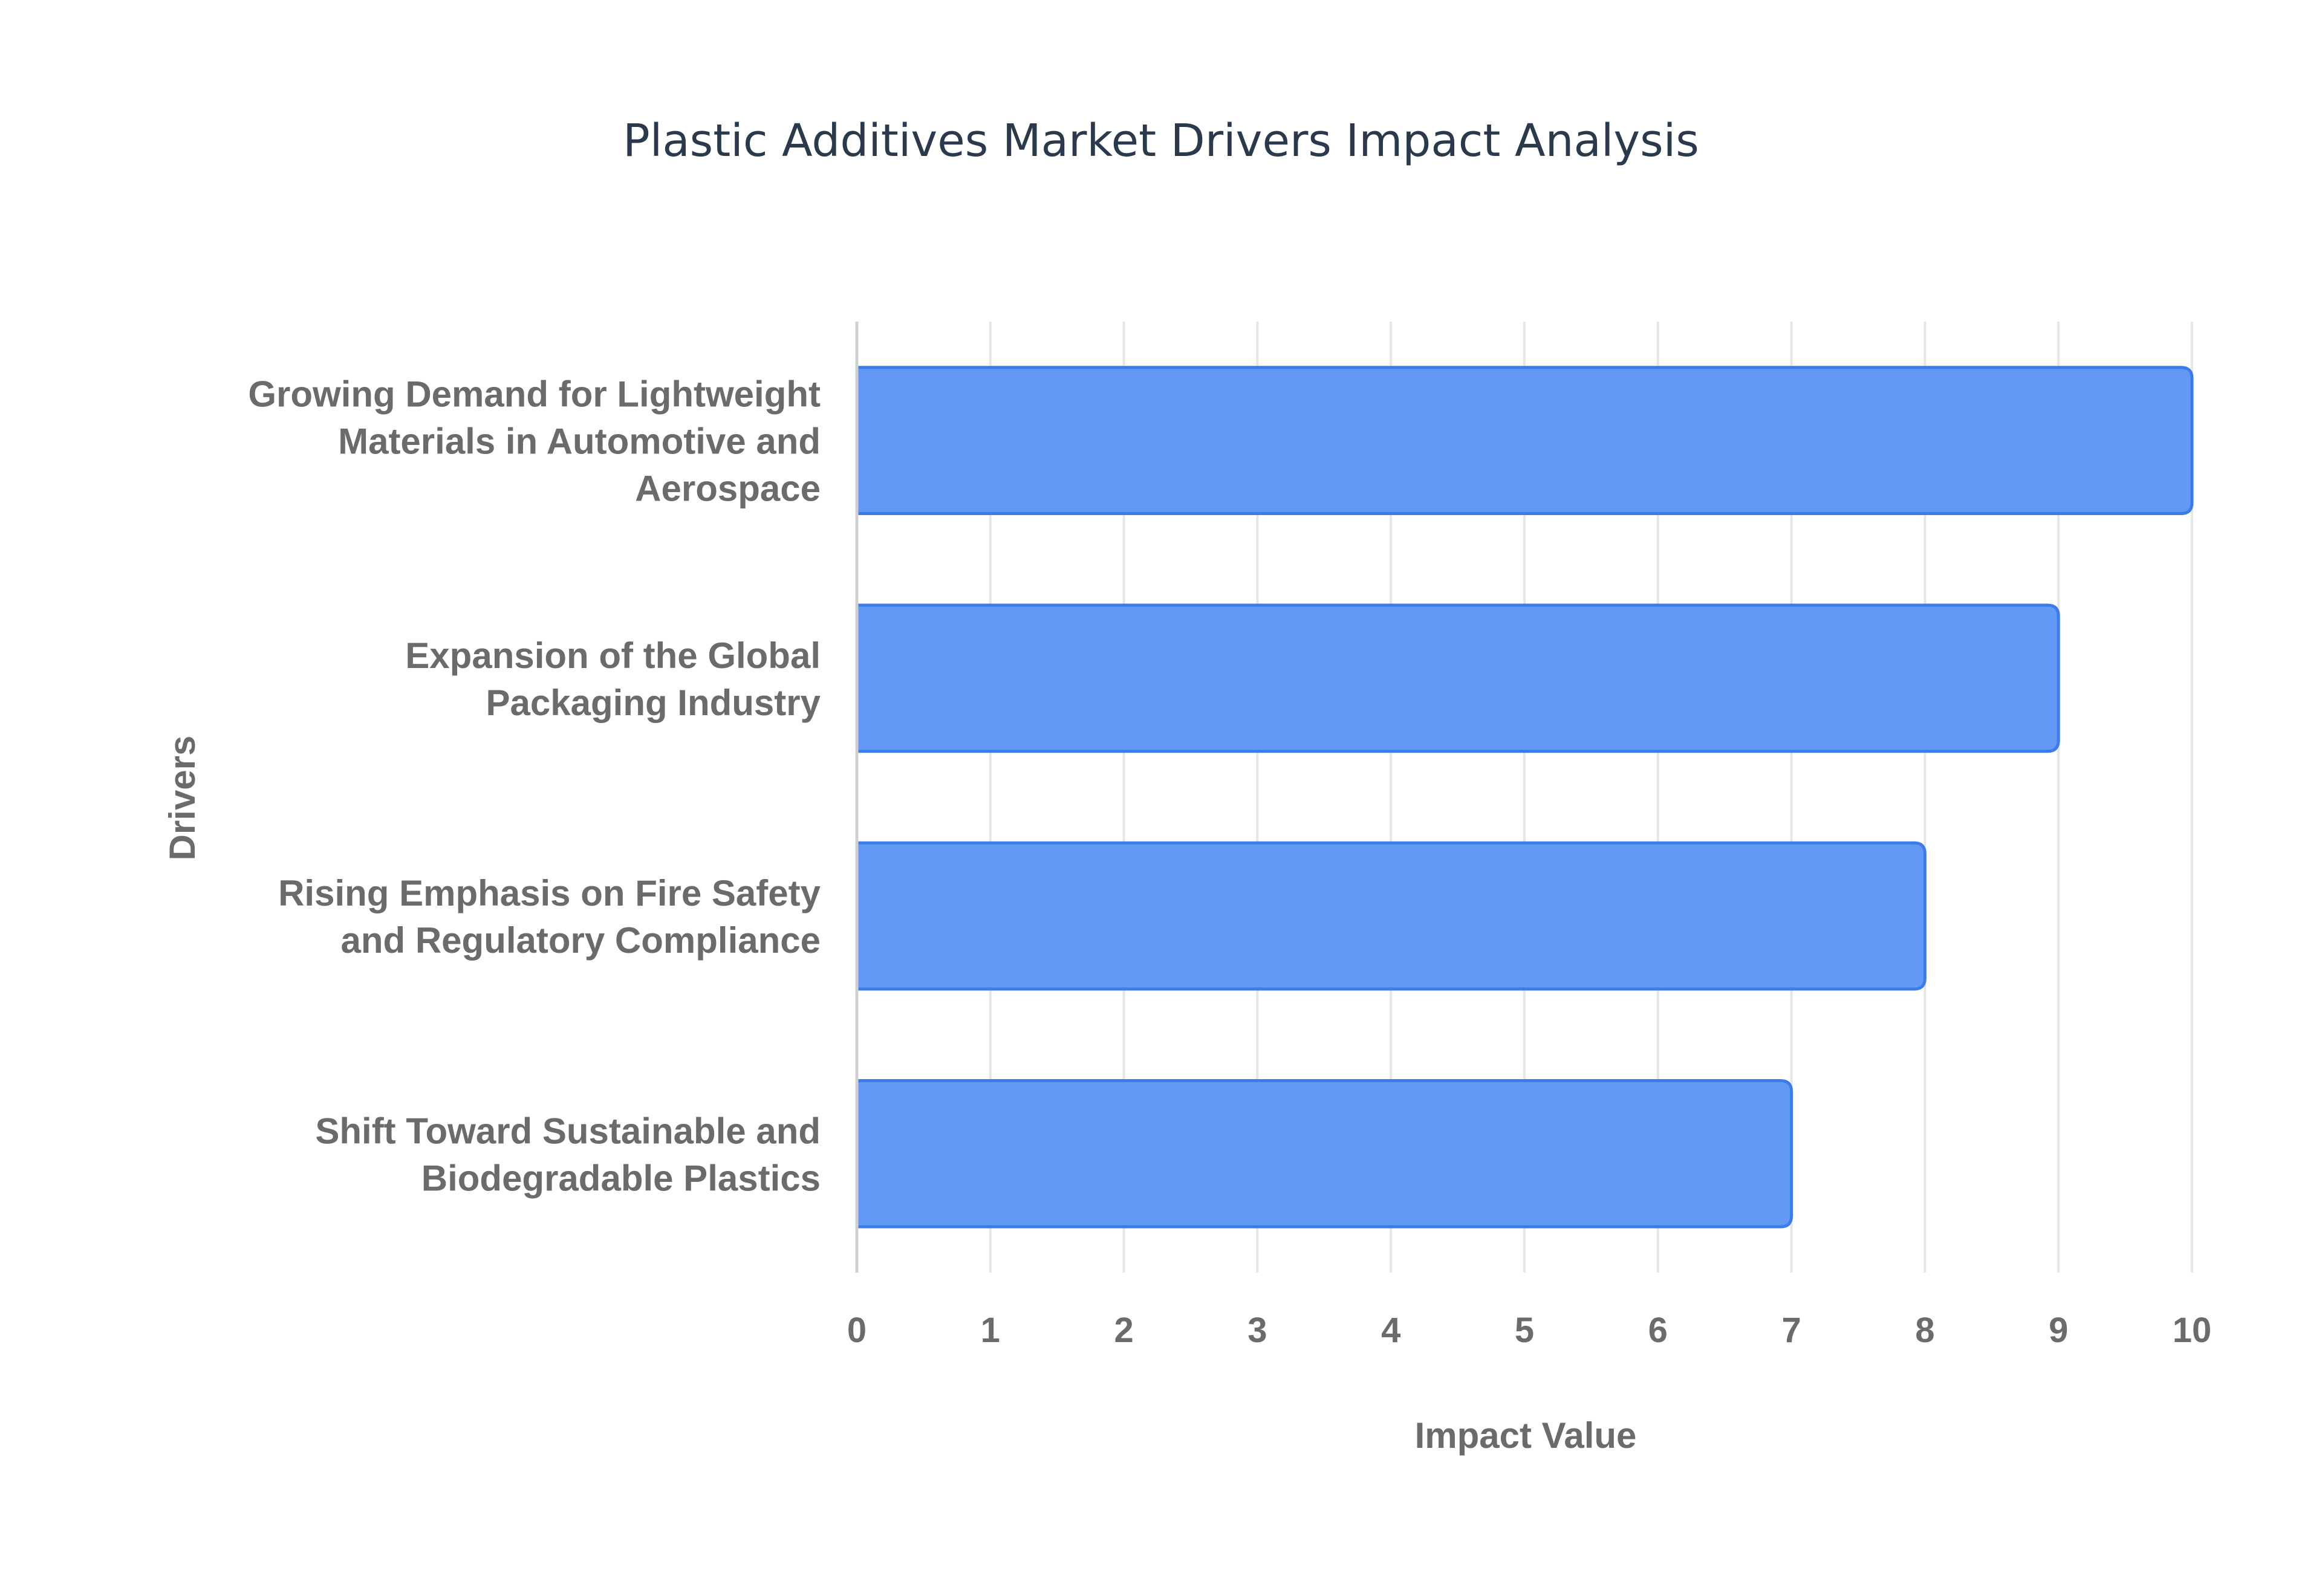 The height and width of the screenshot is (1596, 2322). I want to click on x-tick-label: 4, so click(1390, 1330).